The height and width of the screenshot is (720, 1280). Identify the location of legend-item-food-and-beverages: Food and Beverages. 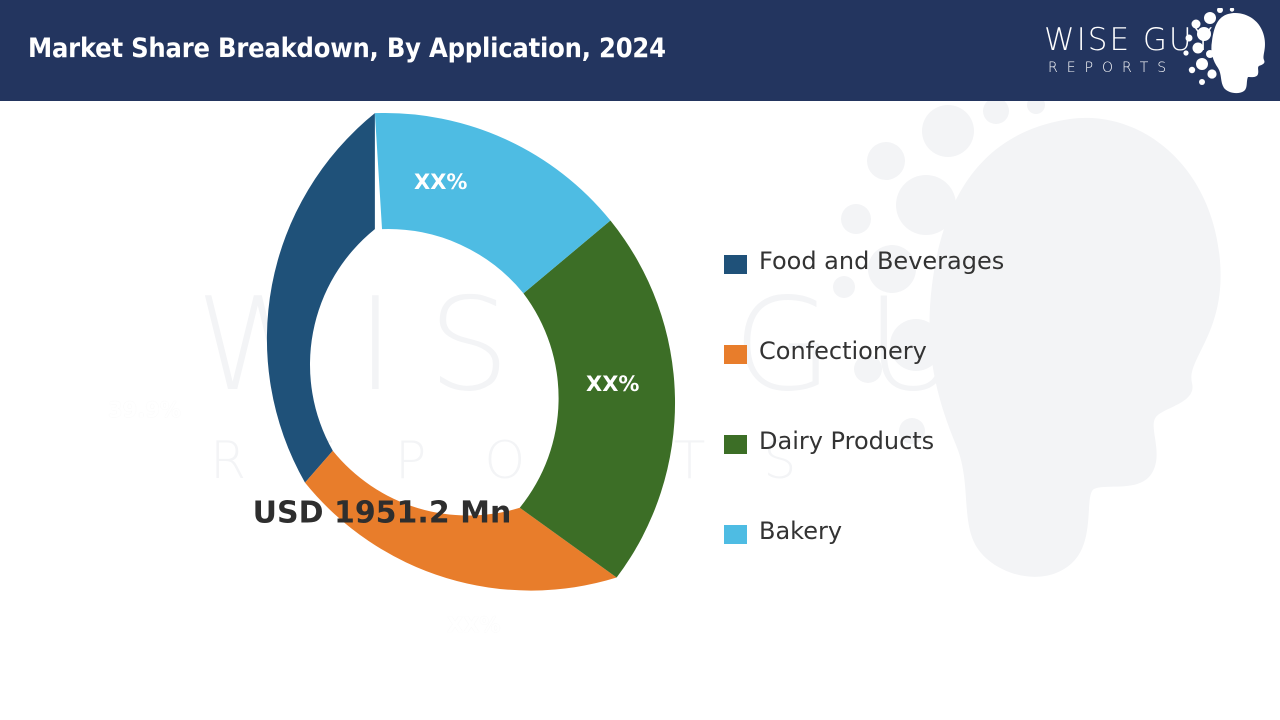
(904, 294).